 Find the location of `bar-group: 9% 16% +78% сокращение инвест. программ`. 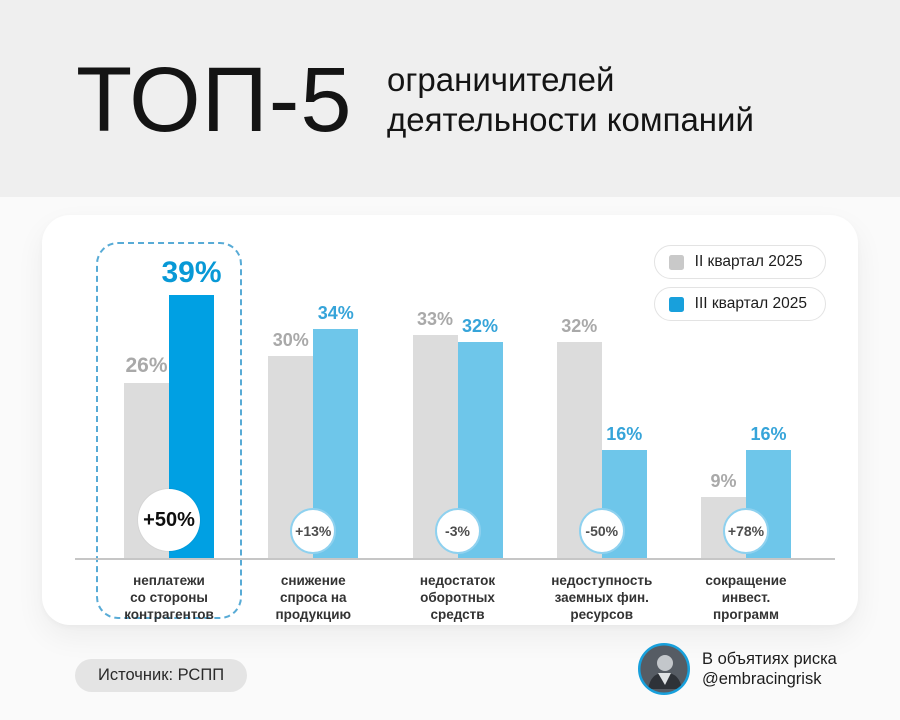

bar-group: 9% 16% +78% сокращение инвест. программ is located at coordinates (746, 420).